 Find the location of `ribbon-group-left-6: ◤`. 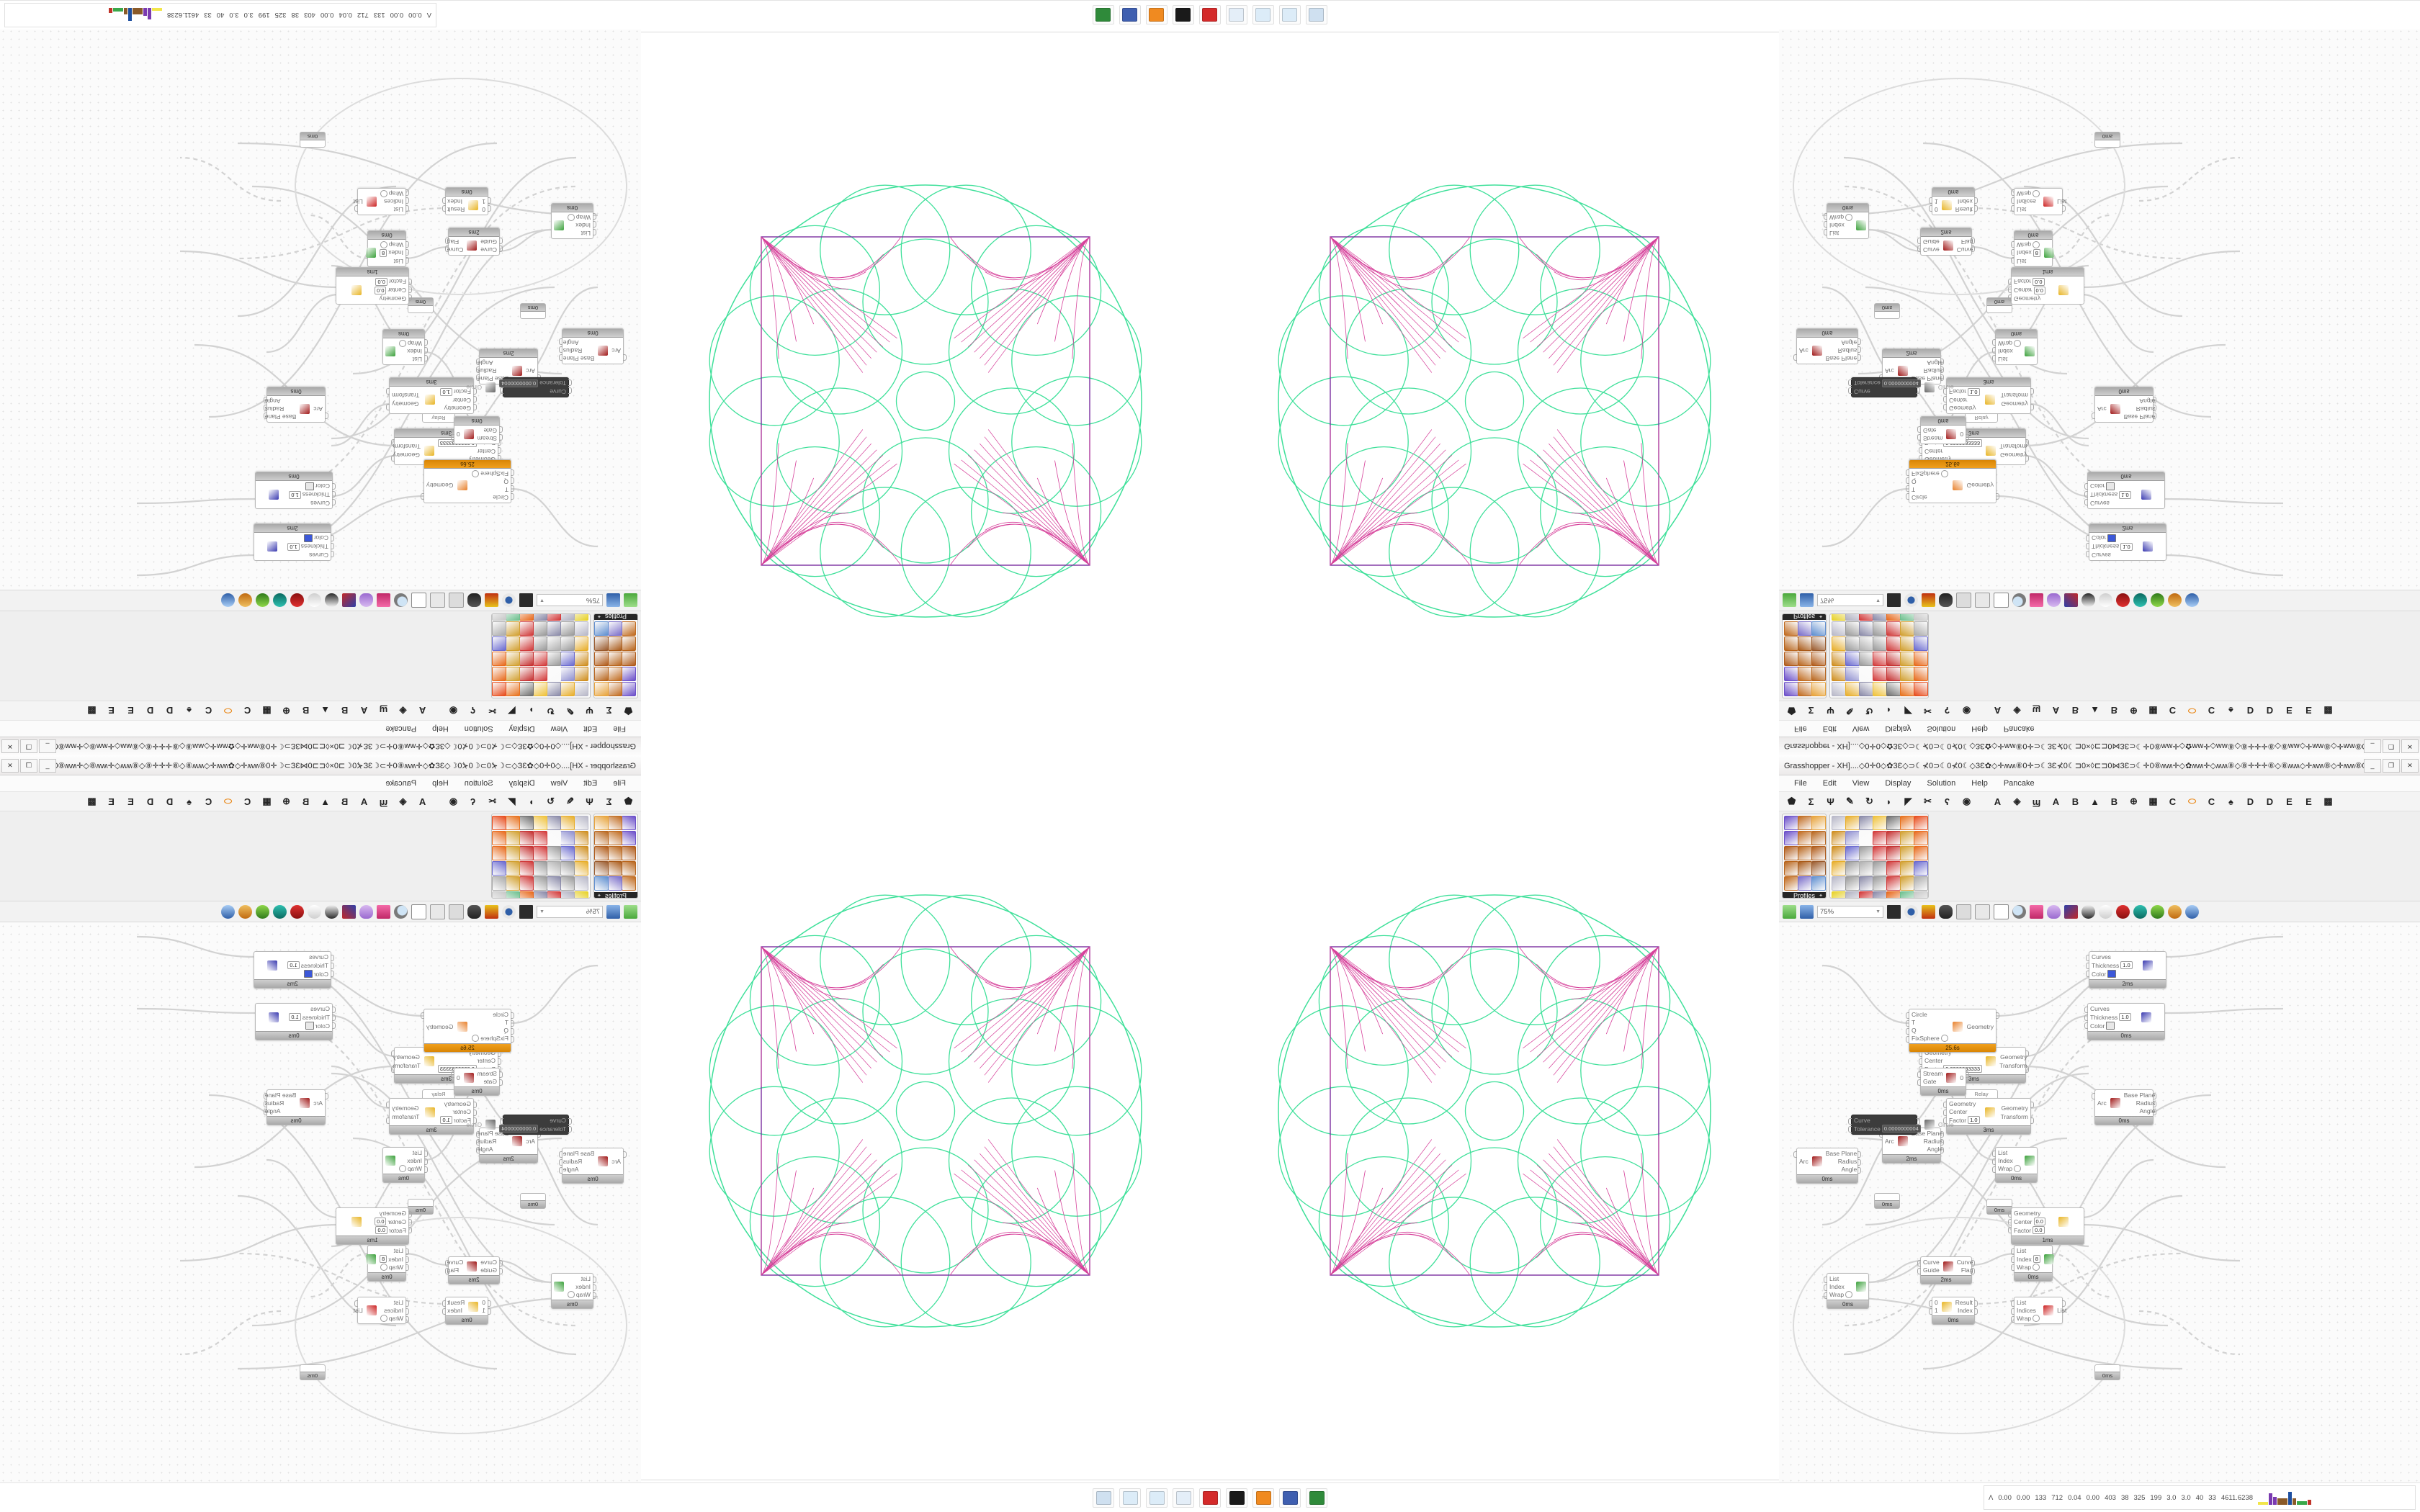

ribbon-group-left-6: ◤ is located at coordinates (1908, 801).